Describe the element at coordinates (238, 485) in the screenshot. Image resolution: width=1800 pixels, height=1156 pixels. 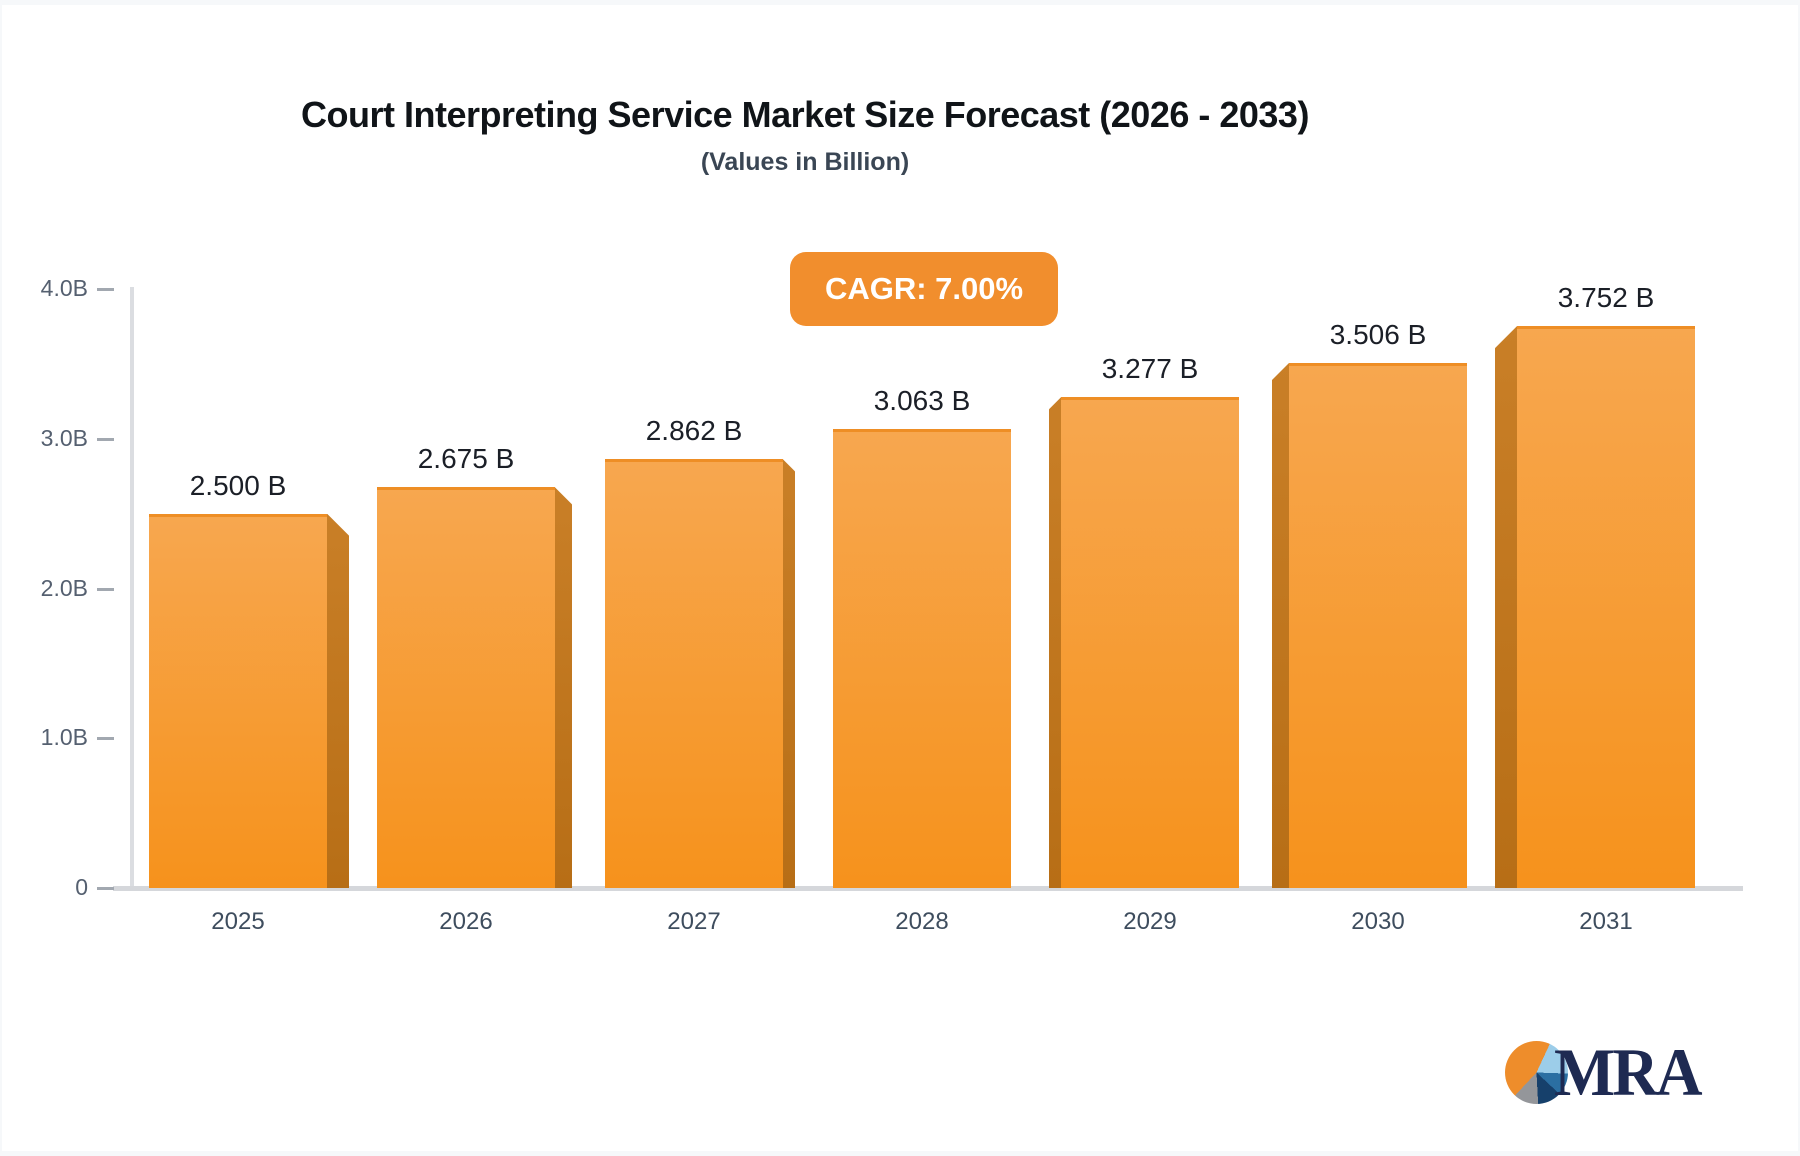
I see `bar-value-label-2025: 2.500 B` at that location.